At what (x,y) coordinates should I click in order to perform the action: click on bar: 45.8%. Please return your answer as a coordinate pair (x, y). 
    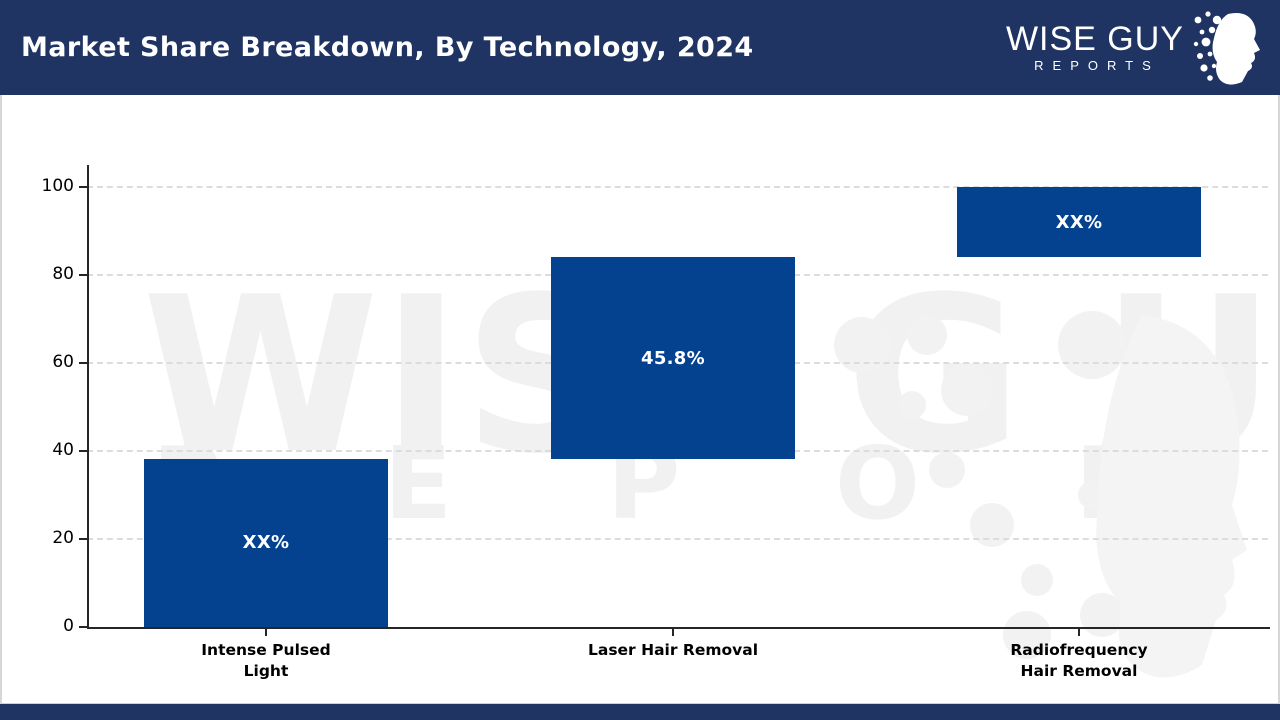
    Looking at the image, I should click on (673, 358).